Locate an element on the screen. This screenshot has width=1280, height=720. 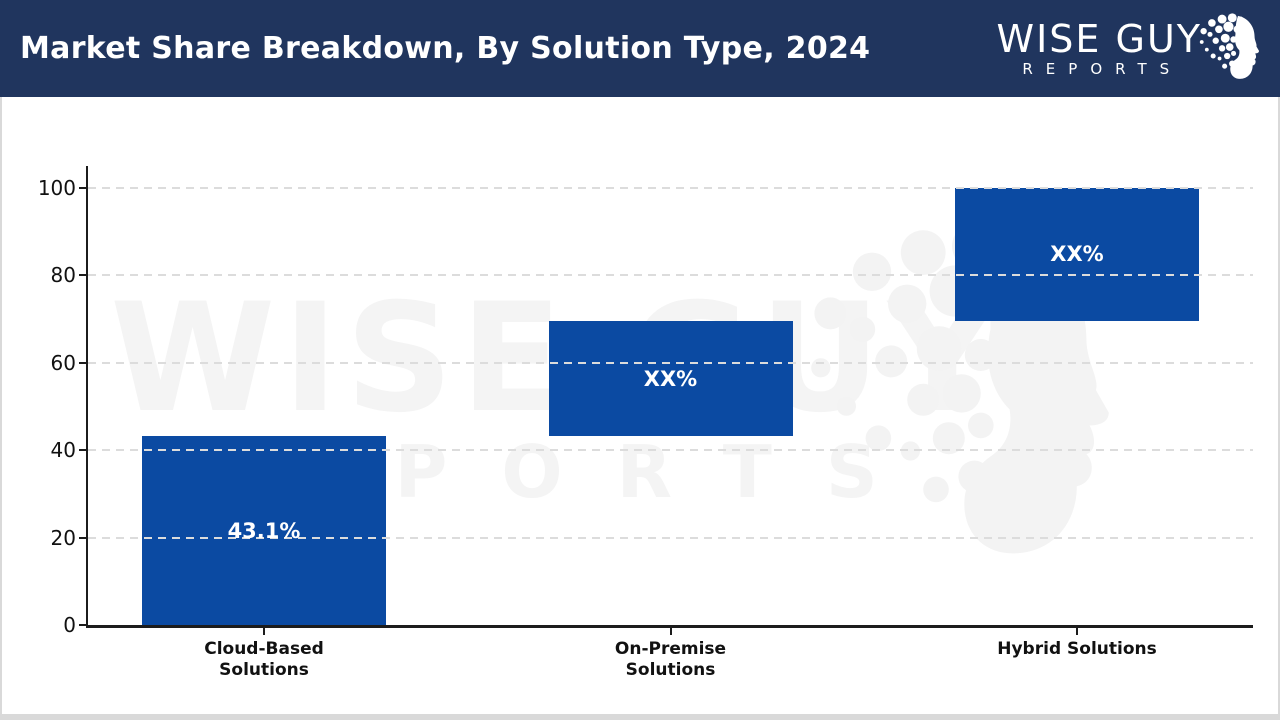
wise-guy-reports-logo: WISE GUY REPORTS is located at coordinates (1131, 49).